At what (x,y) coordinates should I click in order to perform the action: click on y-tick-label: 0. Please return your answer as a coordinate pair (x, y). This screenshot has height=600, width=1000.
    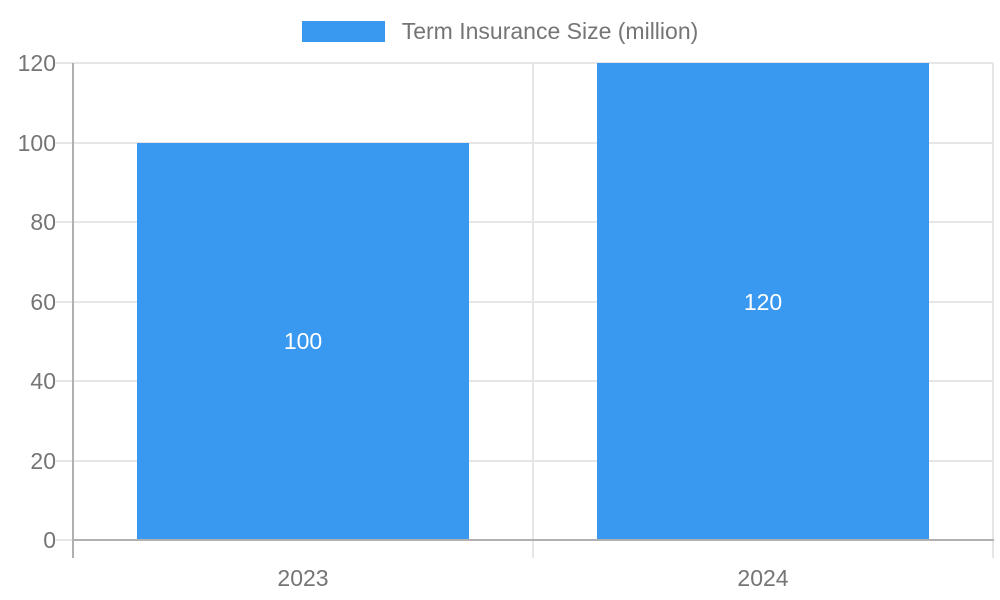
    Looking at the image, I should click on (49, 540).